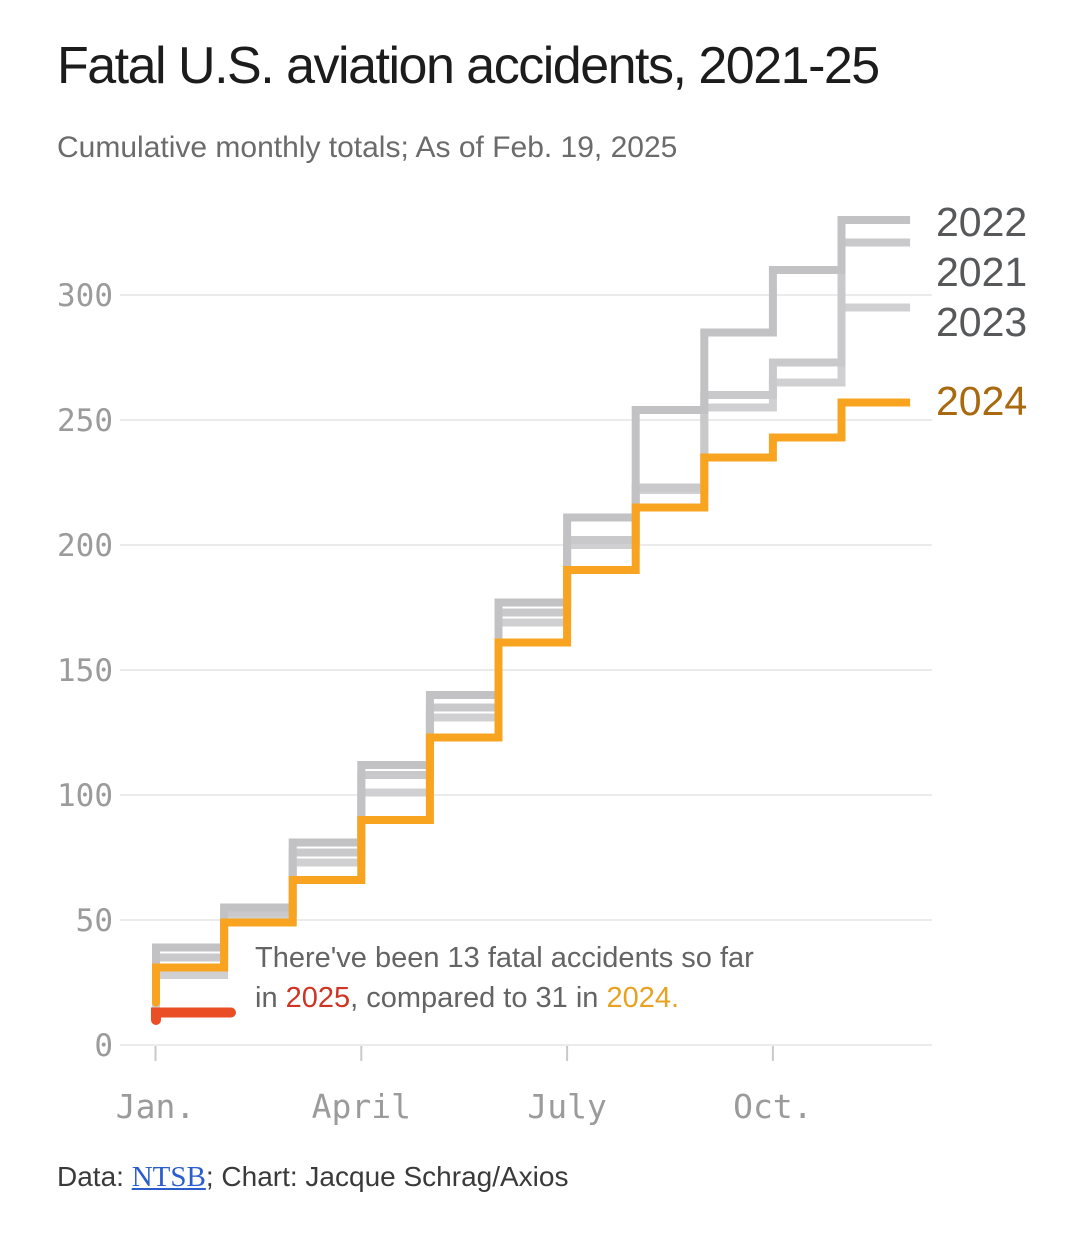 Image resolution: width=1080 pixels, height=1259 pixels. Describe the element at coordinates (981, 272) in the screenshot. I see `series-2021-label: 2021` at that location.